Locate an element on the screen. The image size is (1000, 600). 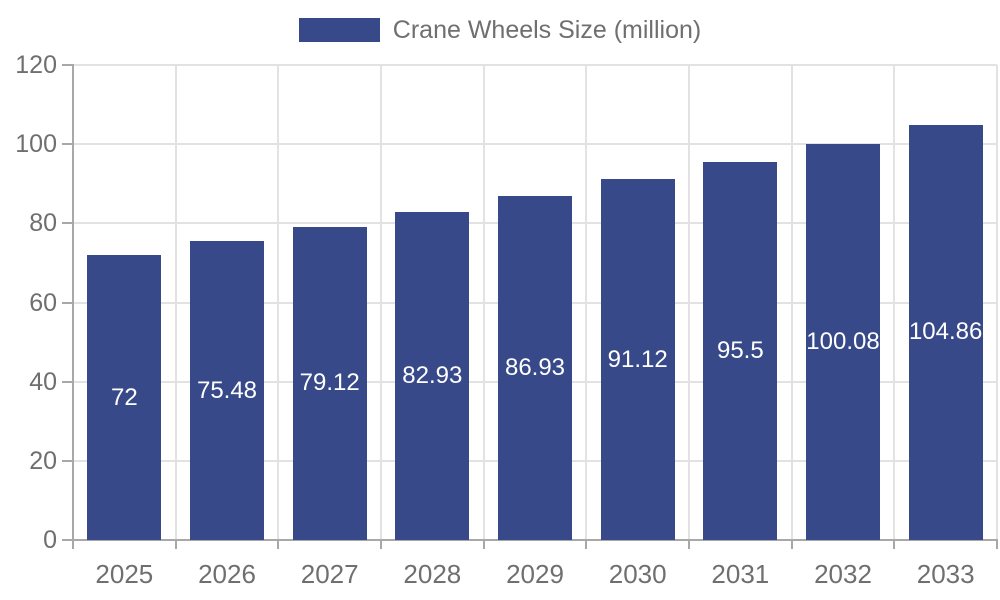
bar-value-label: 91.12 is located at coordinates (637, 359).